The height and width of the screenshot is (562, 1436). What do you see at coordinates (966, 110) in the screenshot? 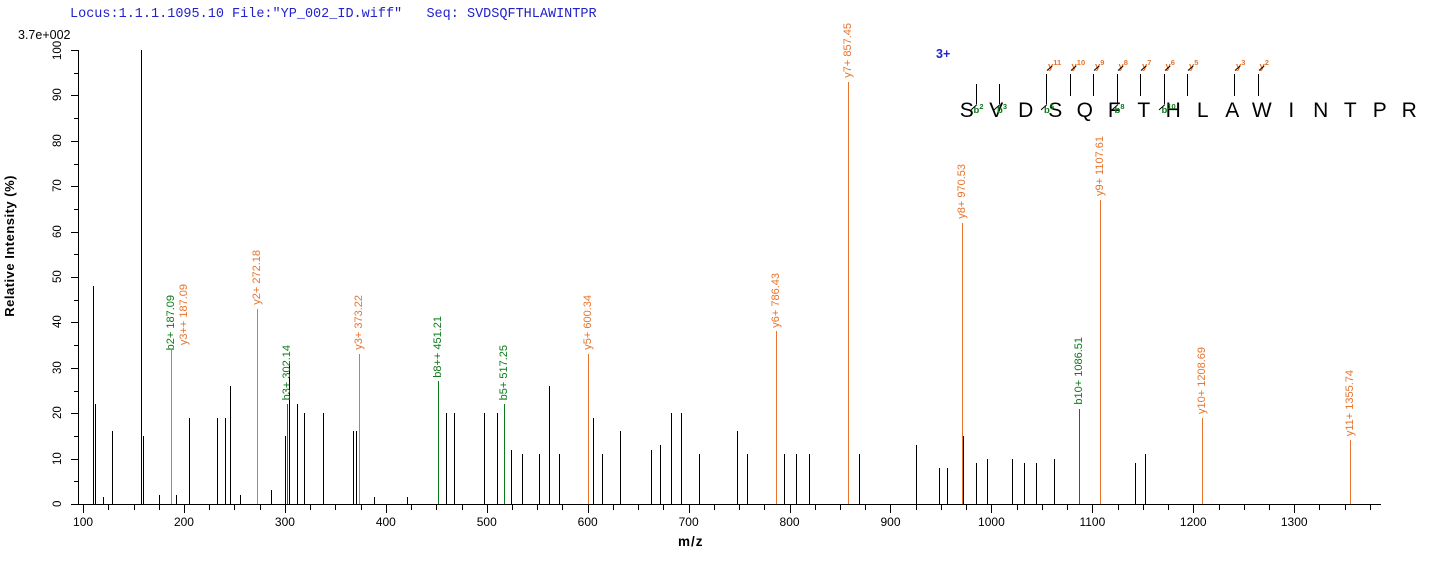
I see `residue-s-1: S` at bounding box center [966, 110].